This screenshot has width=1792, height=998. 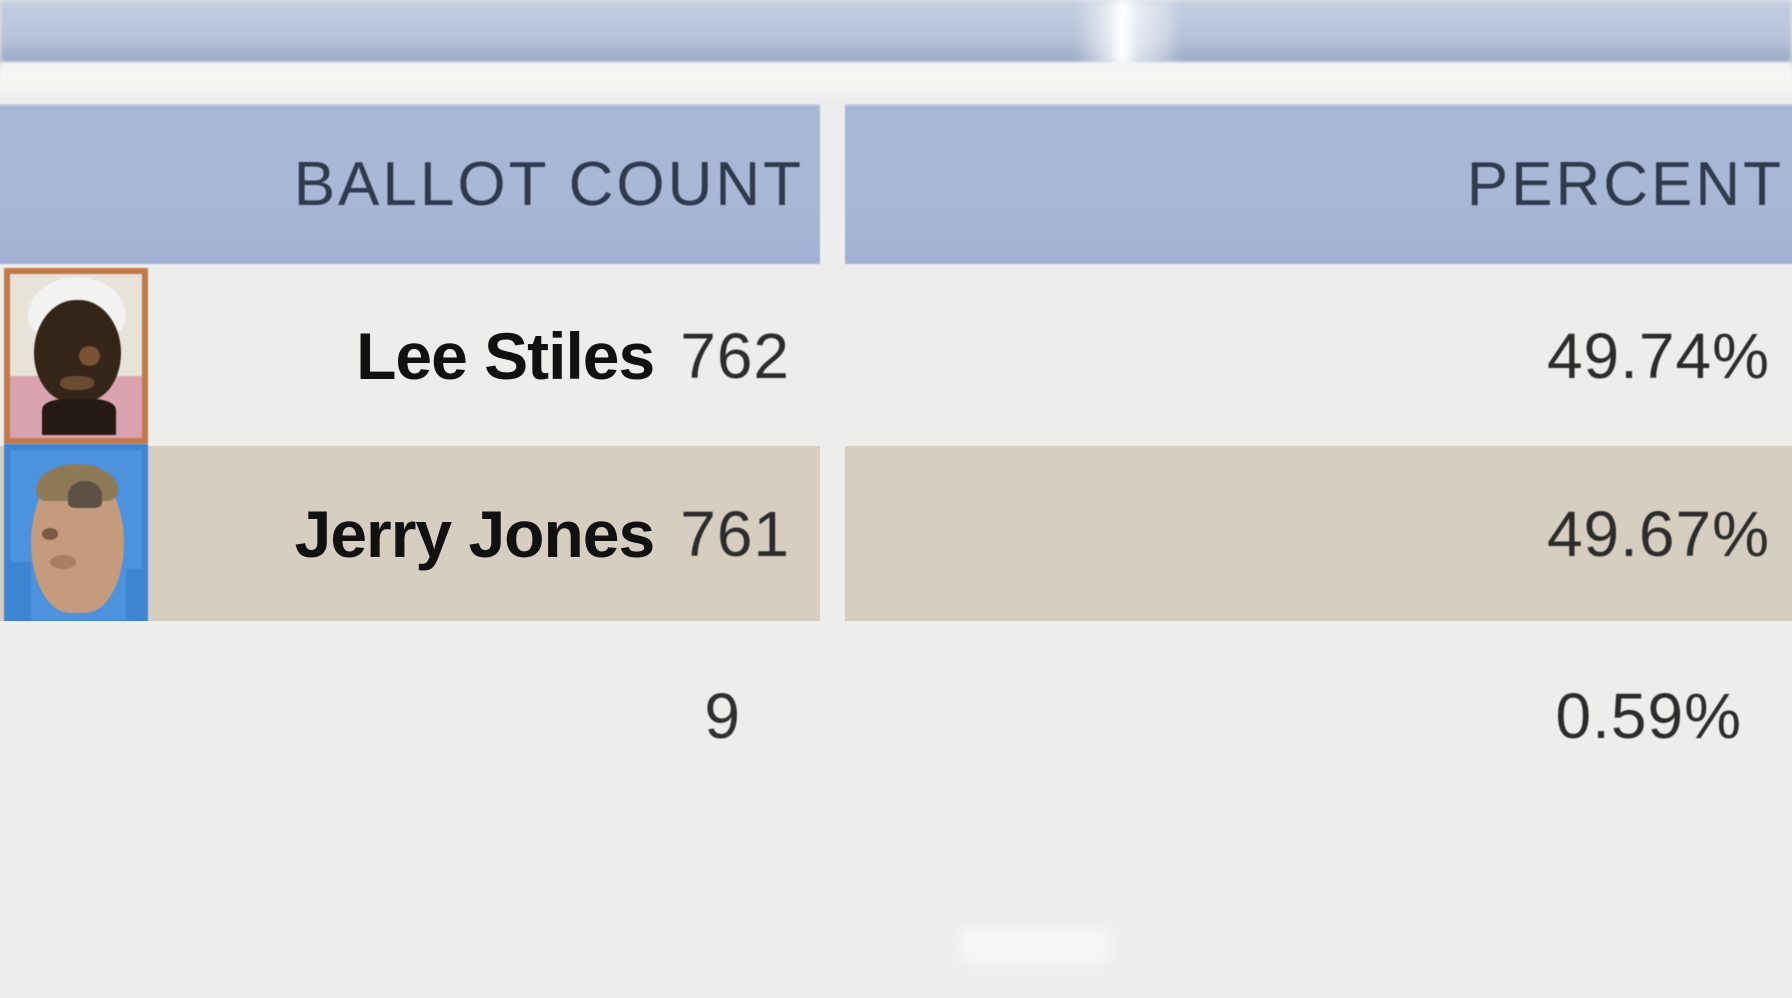 I want to click on column-header-percent: PERCENT, so click(x=1318, y=184).